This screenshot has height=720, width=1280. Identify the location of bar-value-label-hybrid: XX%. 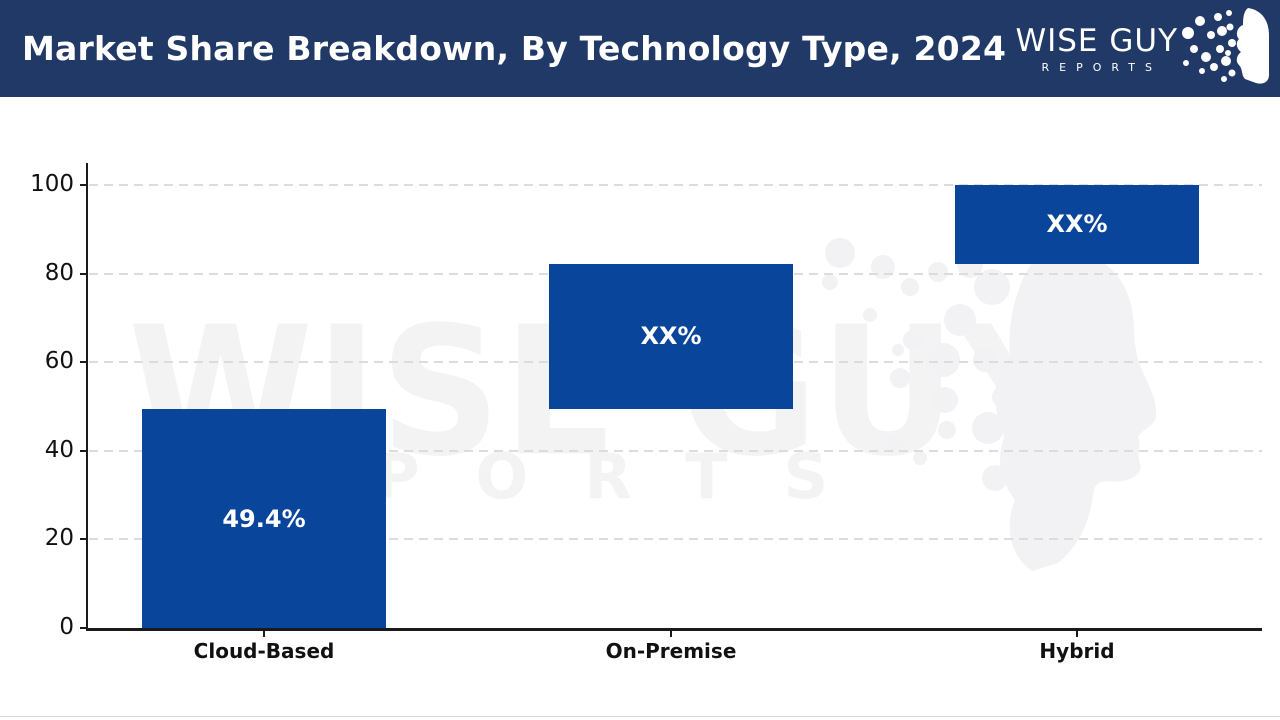
(1077, 224).